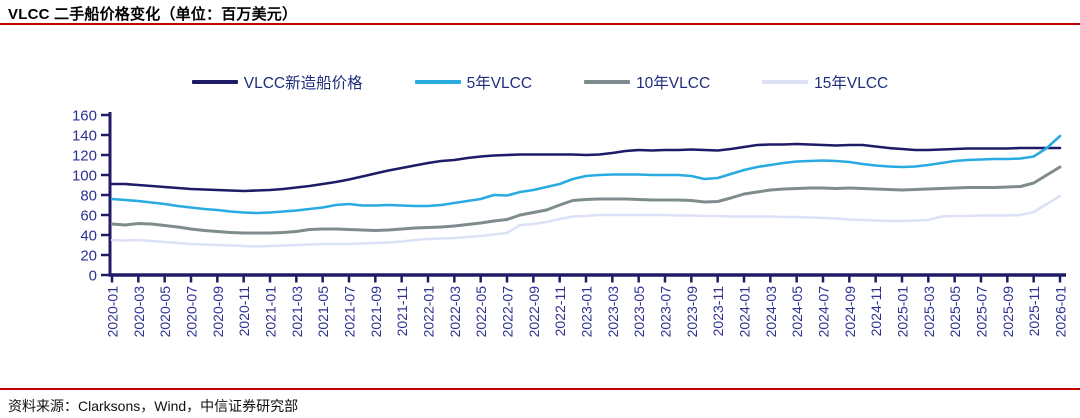 This screenshot has height=418, width=1080. I want to click on x-tick-label: 2024-03, so click(771, 312).